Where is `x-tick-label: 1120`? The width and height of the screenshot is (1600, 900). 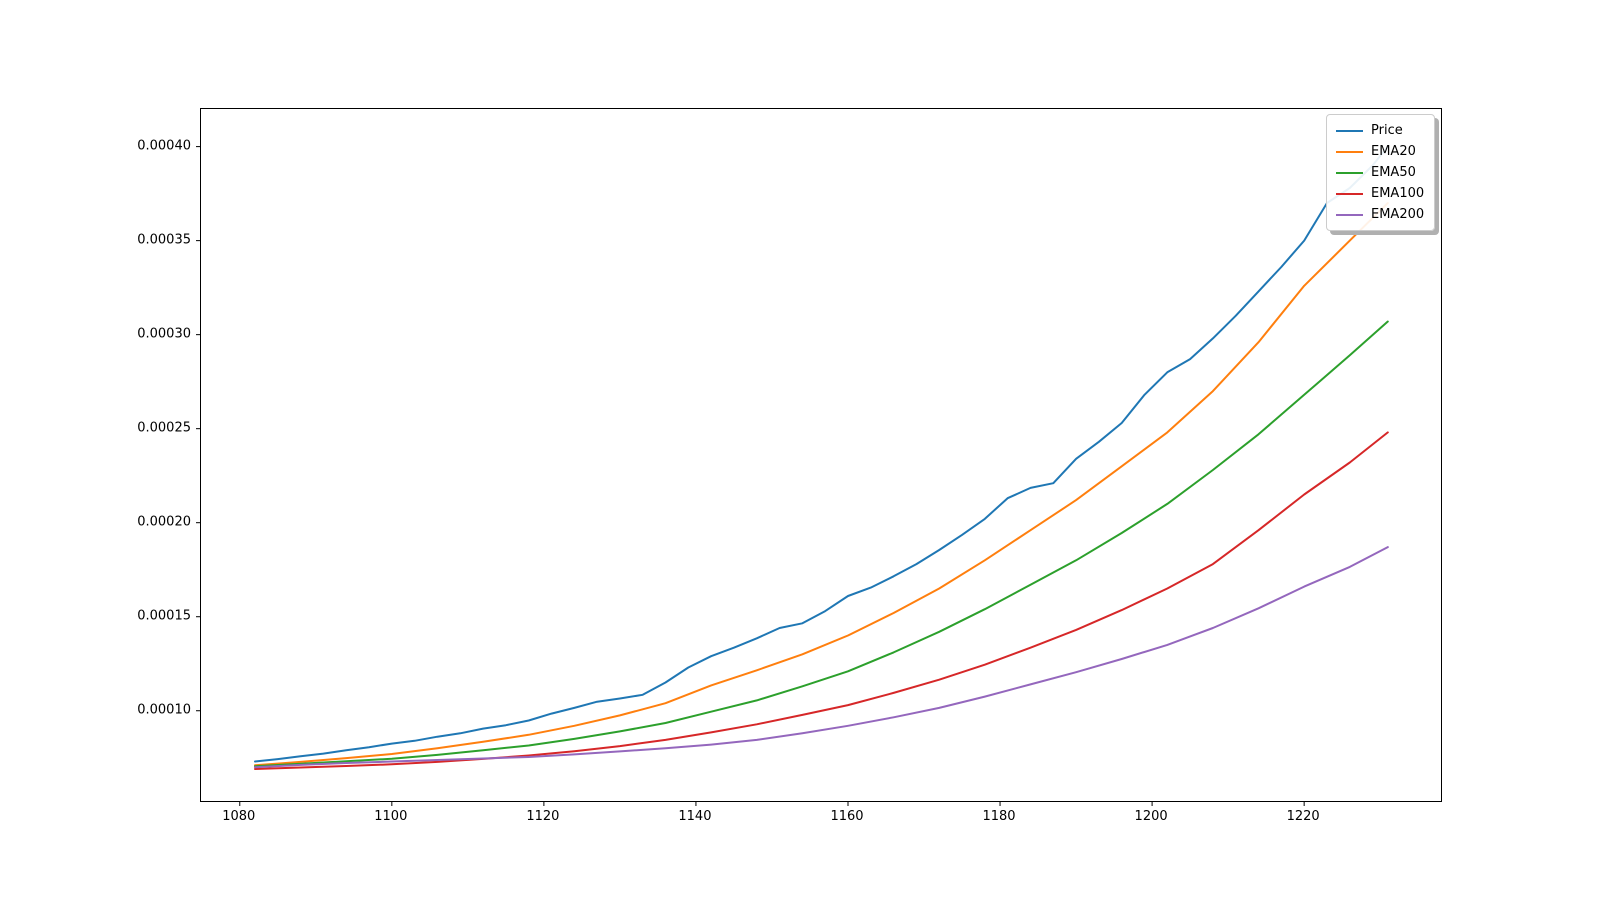 x-tick-label: 1120 is located at coordinates (543, 816).